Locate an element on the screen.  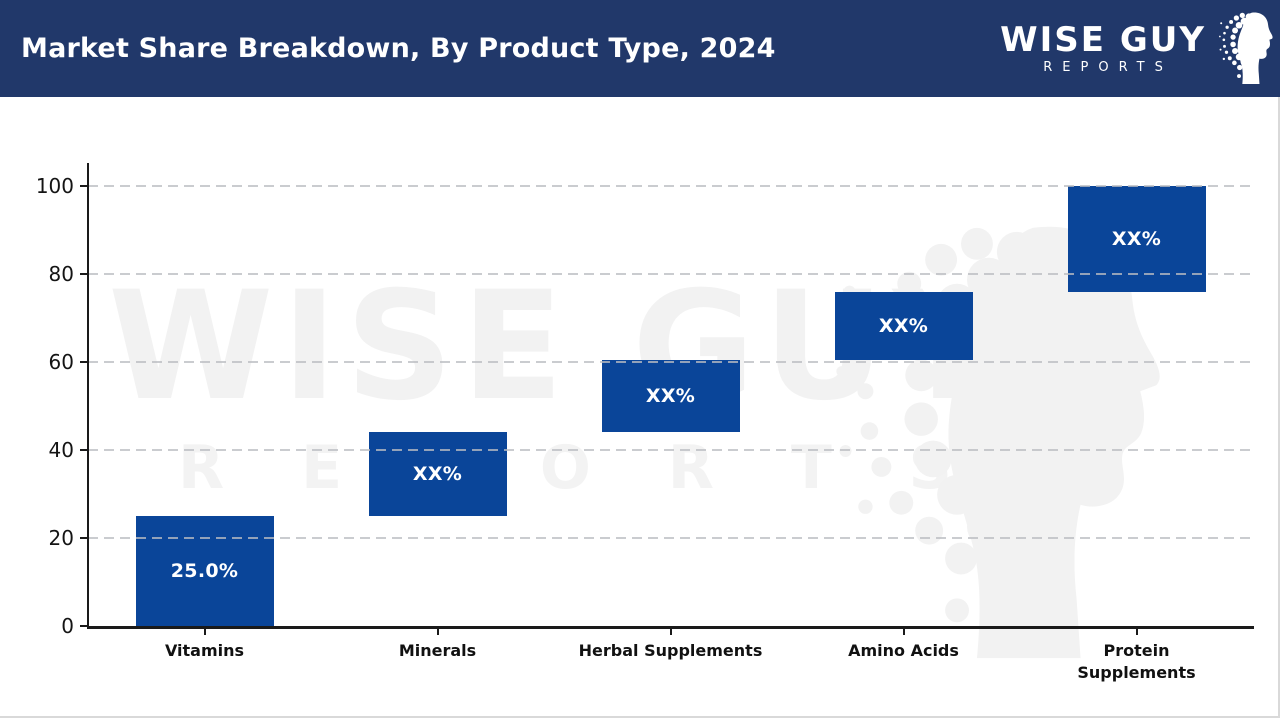
y-axis-tick-label: 60 is located at coordinates (61, 362).